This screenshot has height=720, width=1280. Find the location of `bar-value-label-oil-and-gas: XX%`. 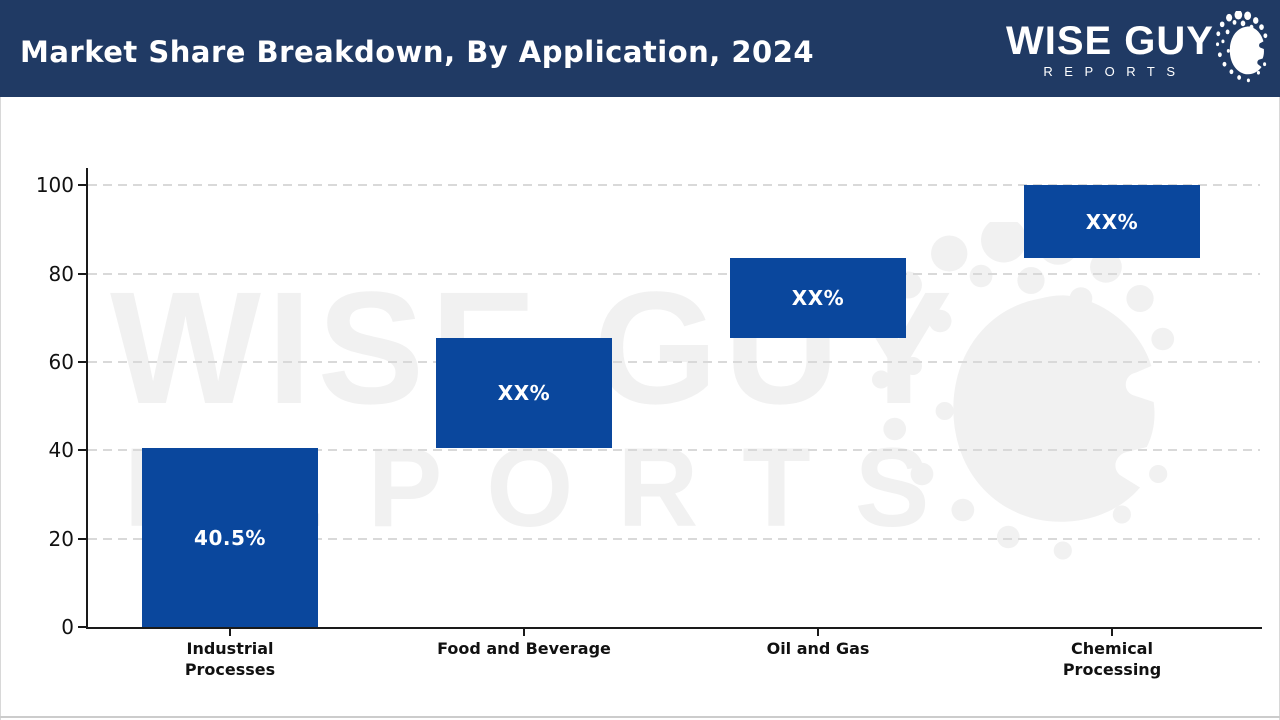

bar-value-label-oil-and-gas: XX% is located at coordinates (818, 297).